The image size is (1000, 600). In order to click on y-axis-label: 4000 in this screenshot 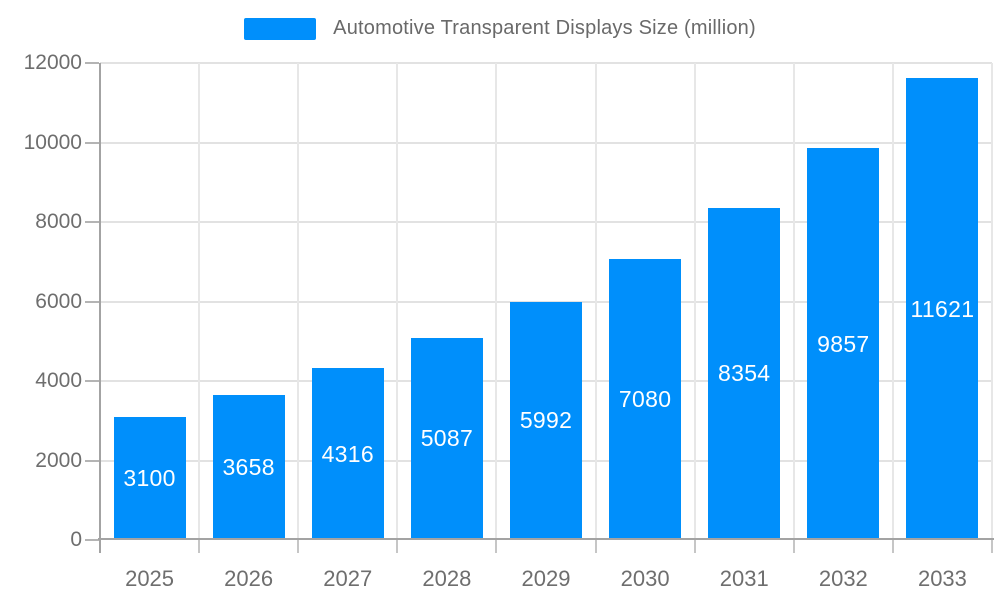, I will do `click(58, 380)`.